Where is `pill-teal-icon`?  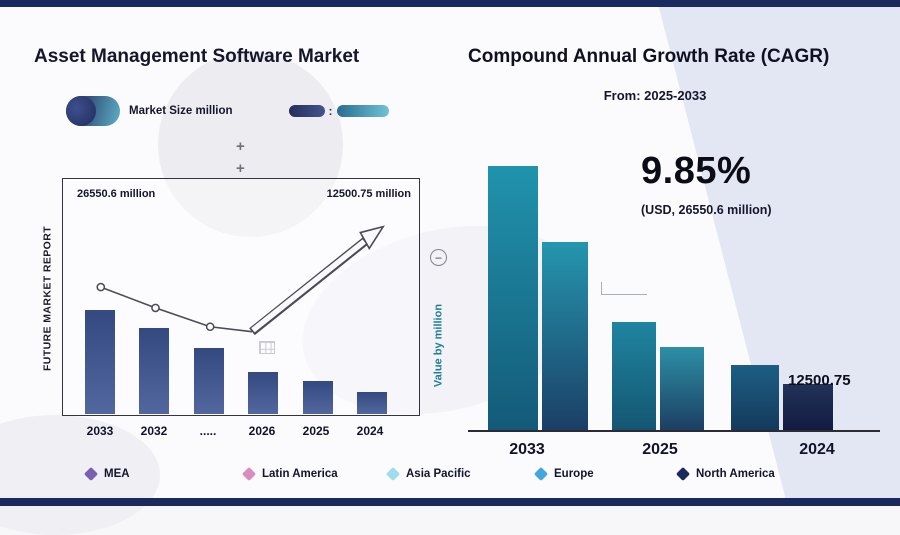
pill-teal-icon is located at coordinates (362, 111).